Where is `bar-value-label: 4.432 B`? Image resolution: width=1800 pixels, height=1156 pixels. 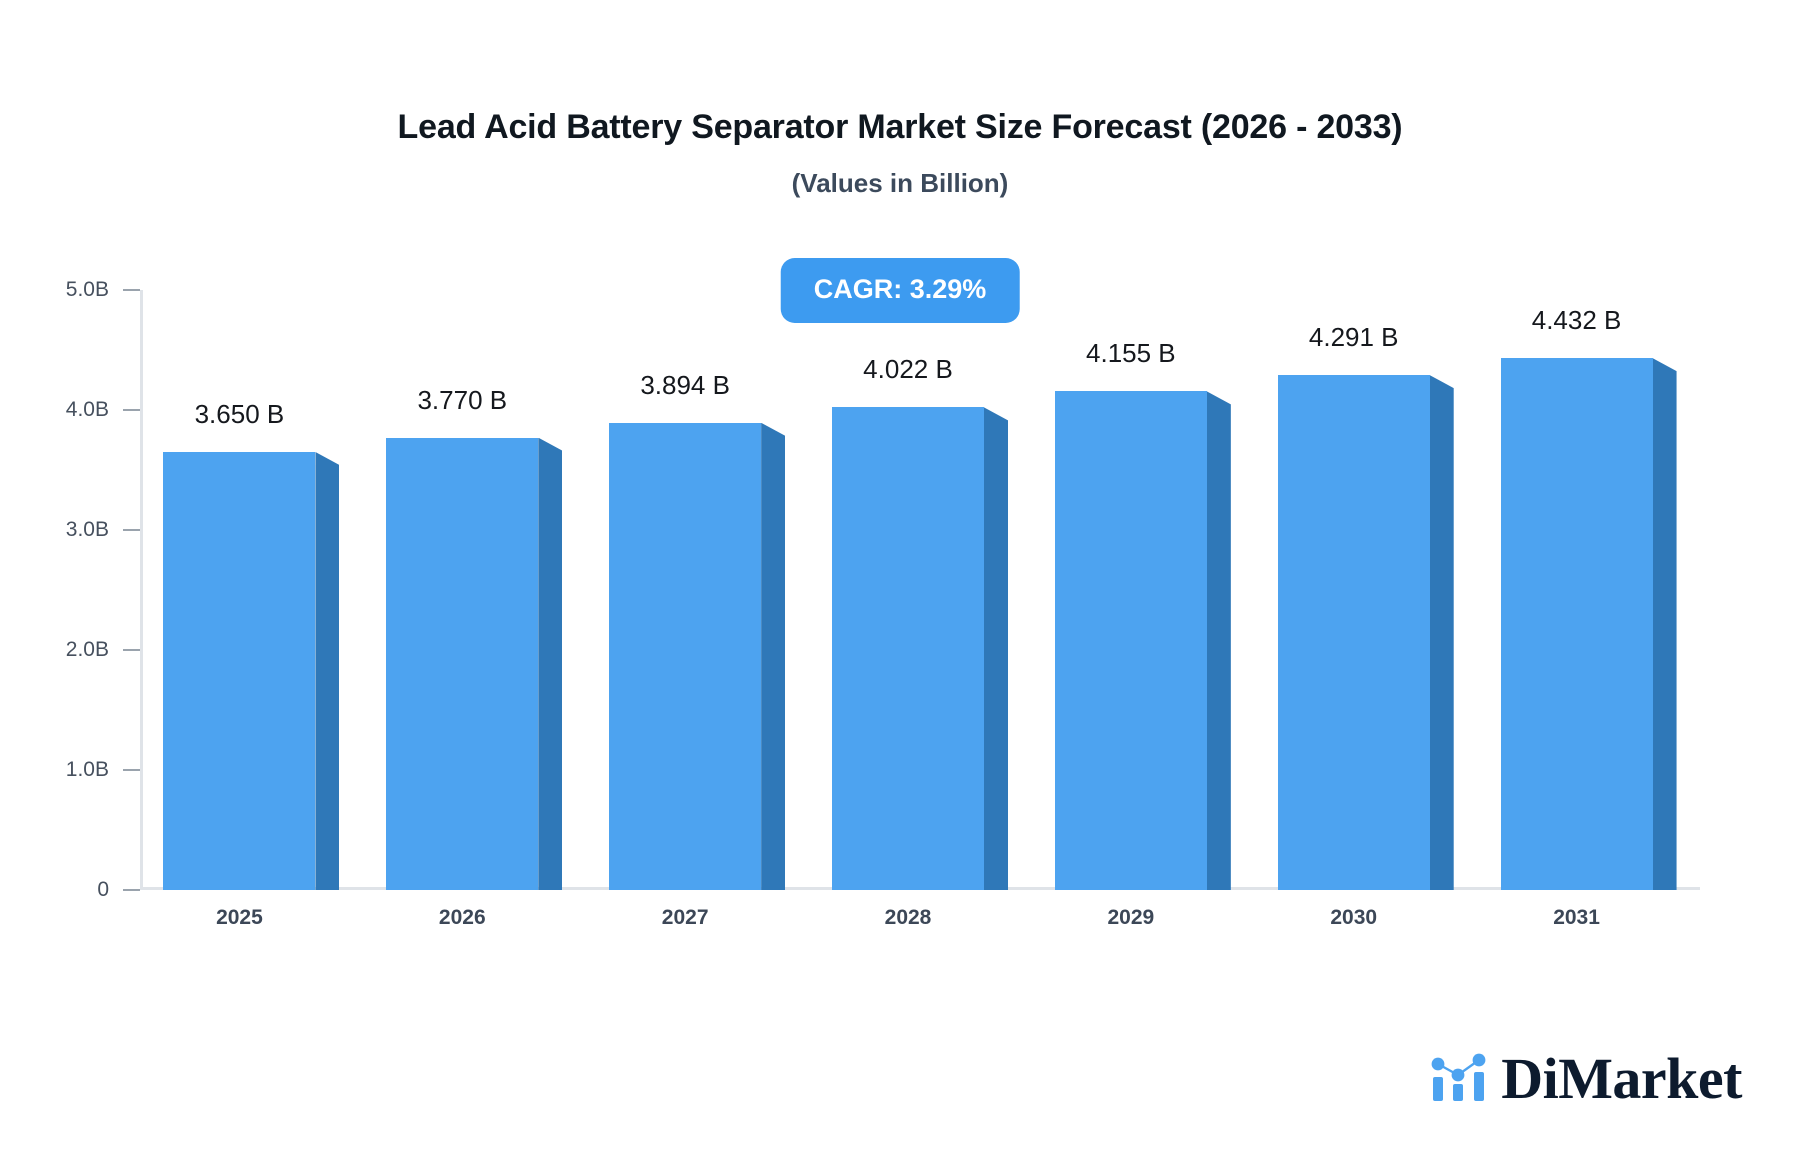
bar-value-label: 4.432 B is located at coordinates (1576, 320).